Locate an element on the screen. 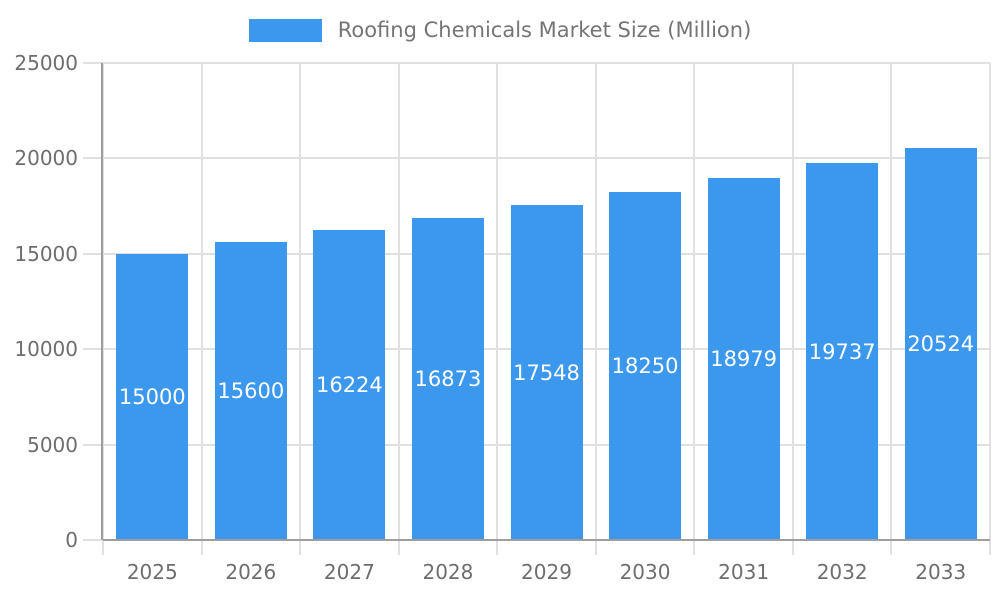  bar-2026: 15600 is located at coordinates (250, 391).